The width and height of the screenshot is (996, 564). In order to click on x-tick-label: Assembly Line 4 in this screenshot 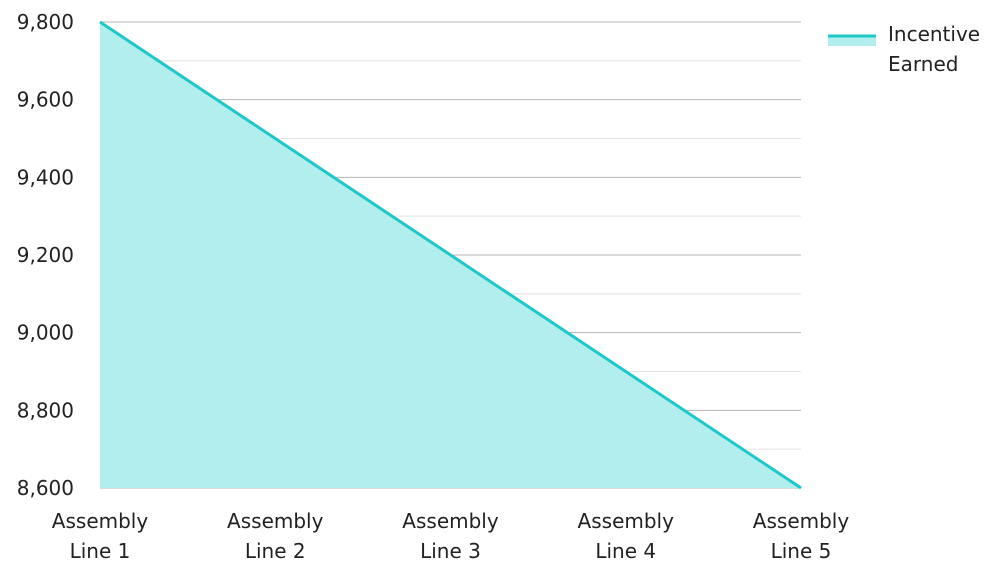, I will do `click(626, 534)`.